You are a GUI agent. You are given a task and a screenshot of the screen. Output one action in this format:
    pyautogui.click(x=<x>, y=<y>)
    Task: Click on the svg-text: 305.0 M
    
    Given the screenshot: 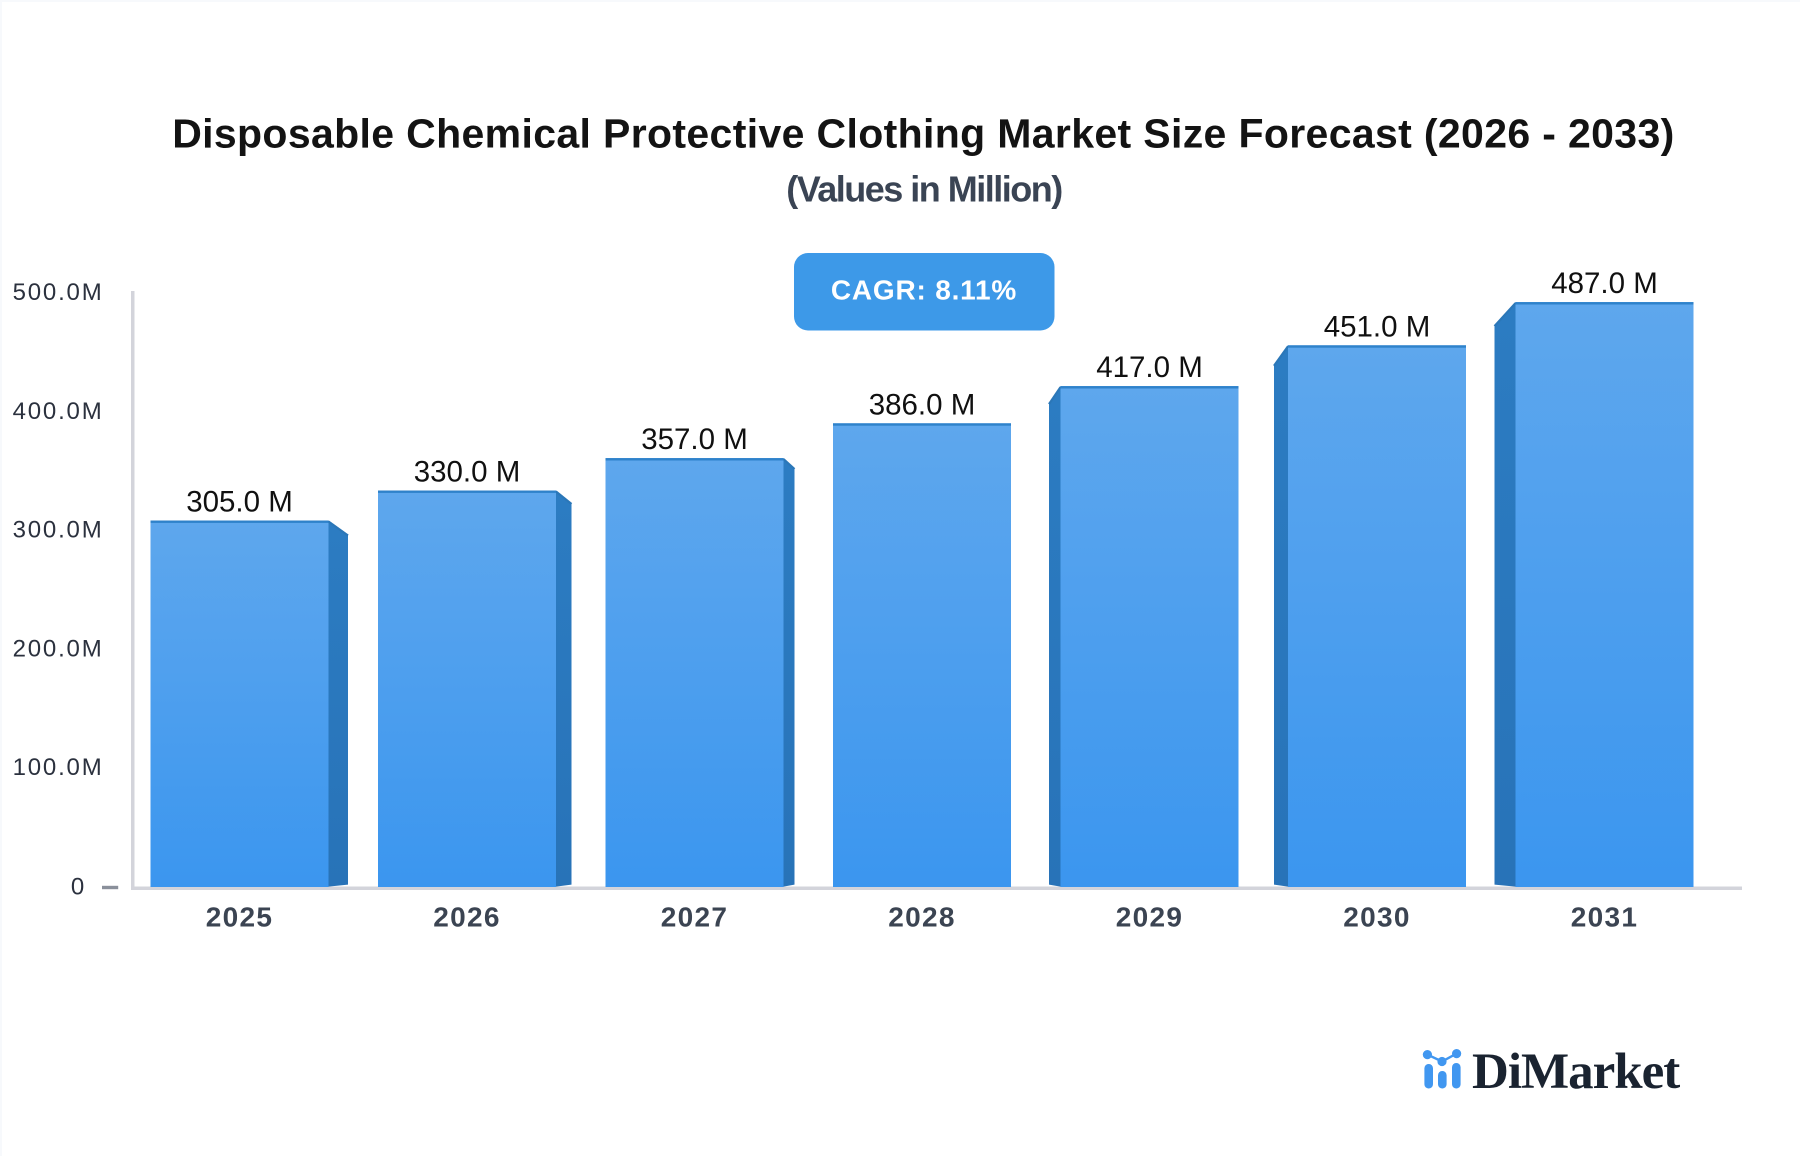 What is the action you would take?
    pyautogui.click(x=239, y=502)
    